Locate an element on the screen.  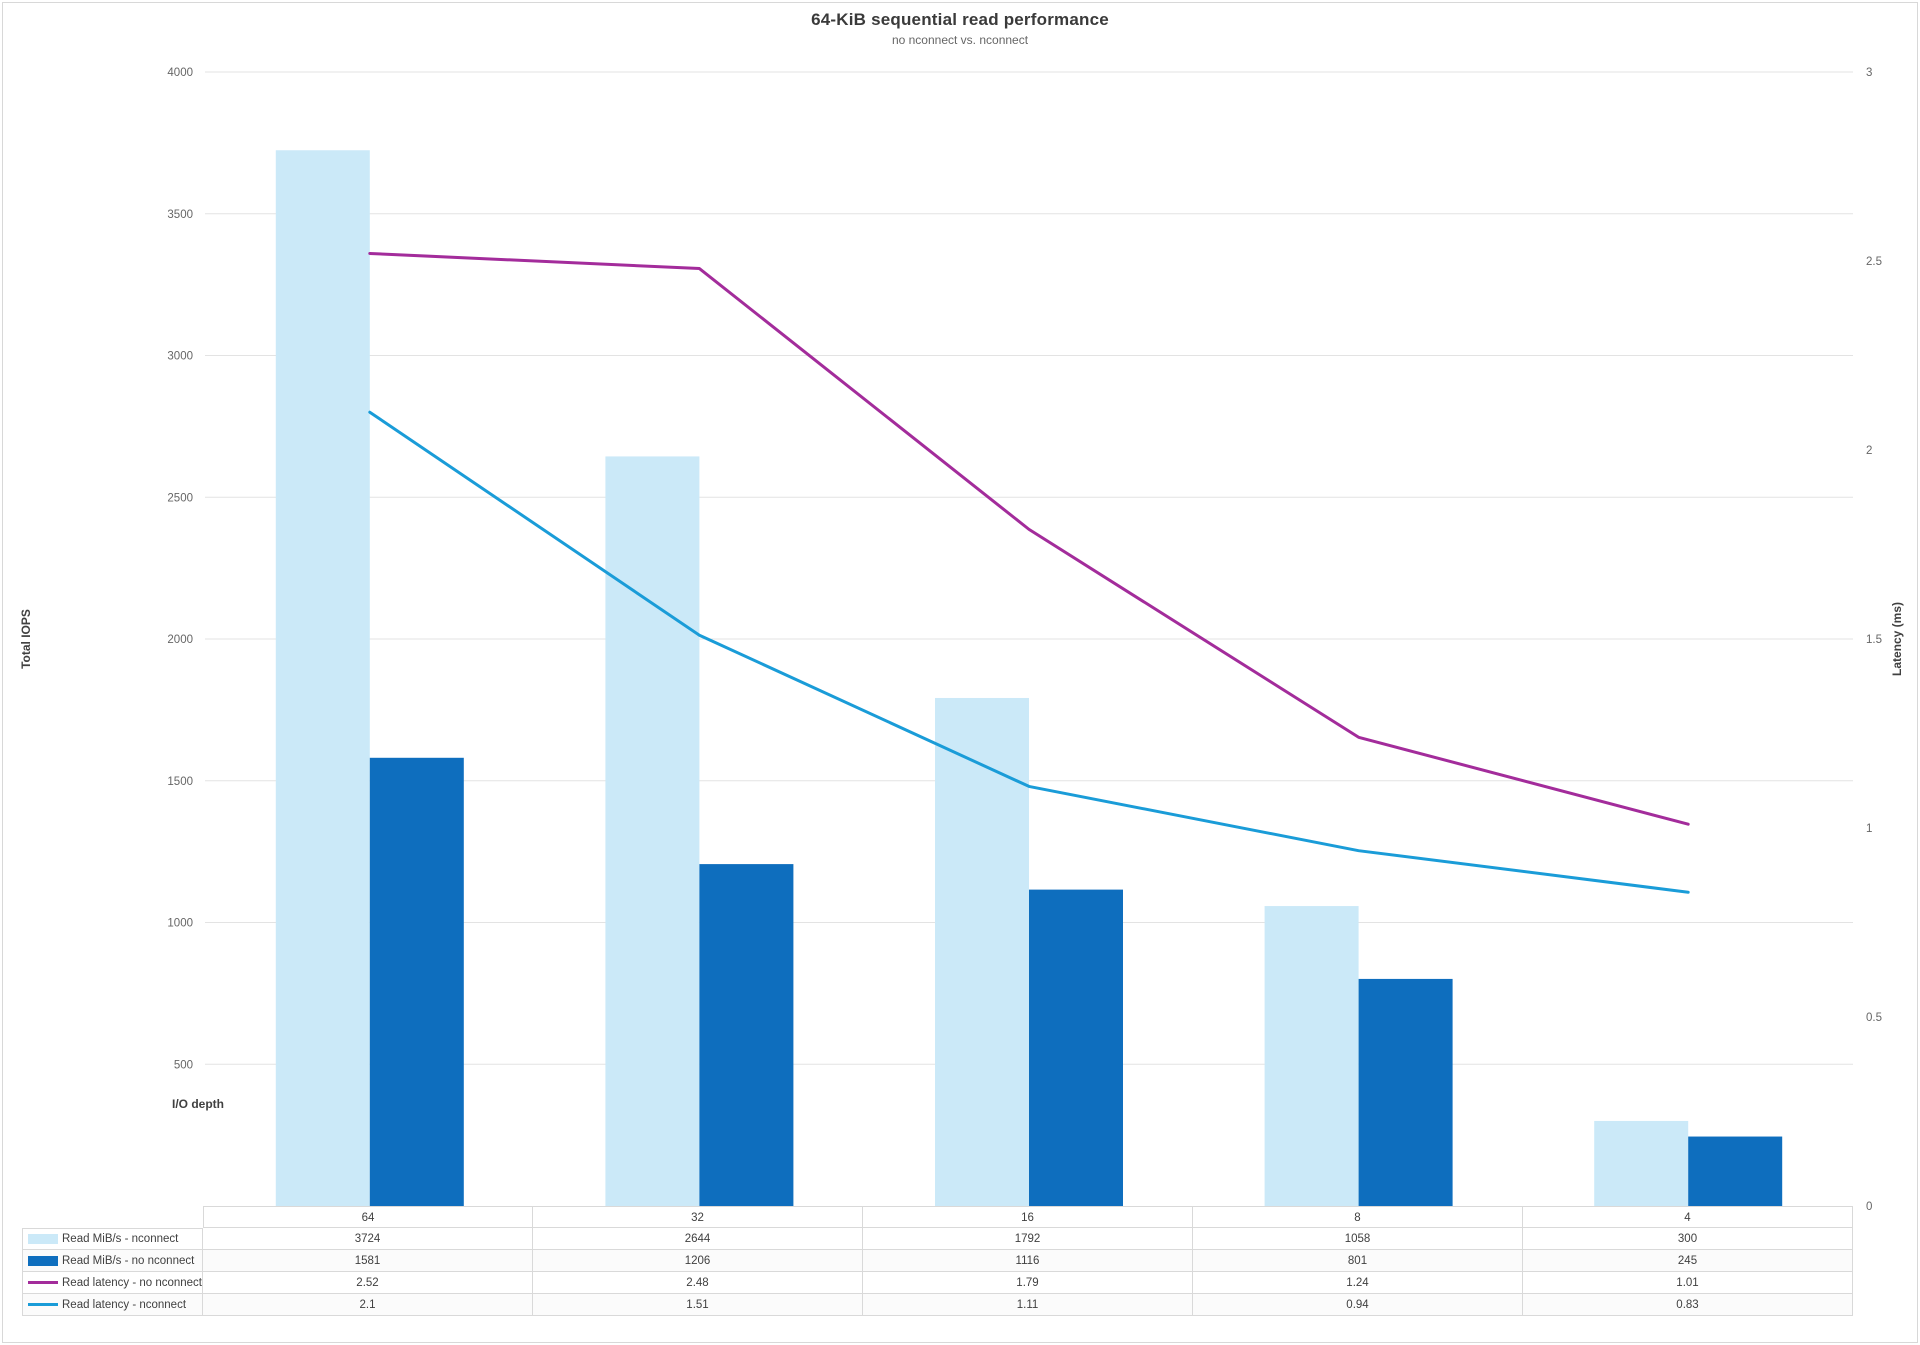
table-value-read-latency-no-nconnect-64: 2.52 is located at coordinates (368, 1283).